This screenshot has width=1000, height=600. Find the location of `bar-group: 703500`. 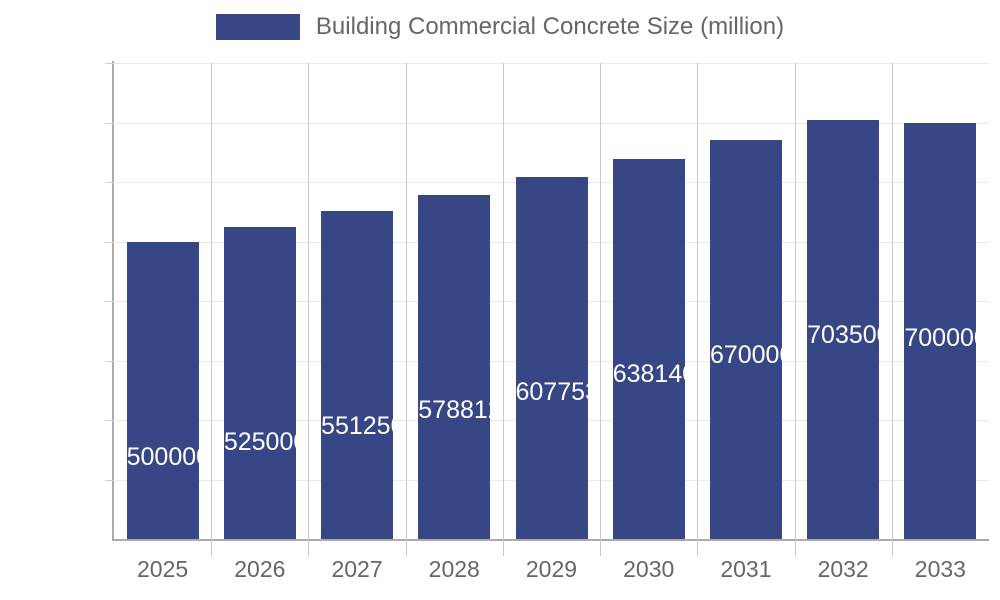

bar-group: 703500 is located at coordinates (843, 301).